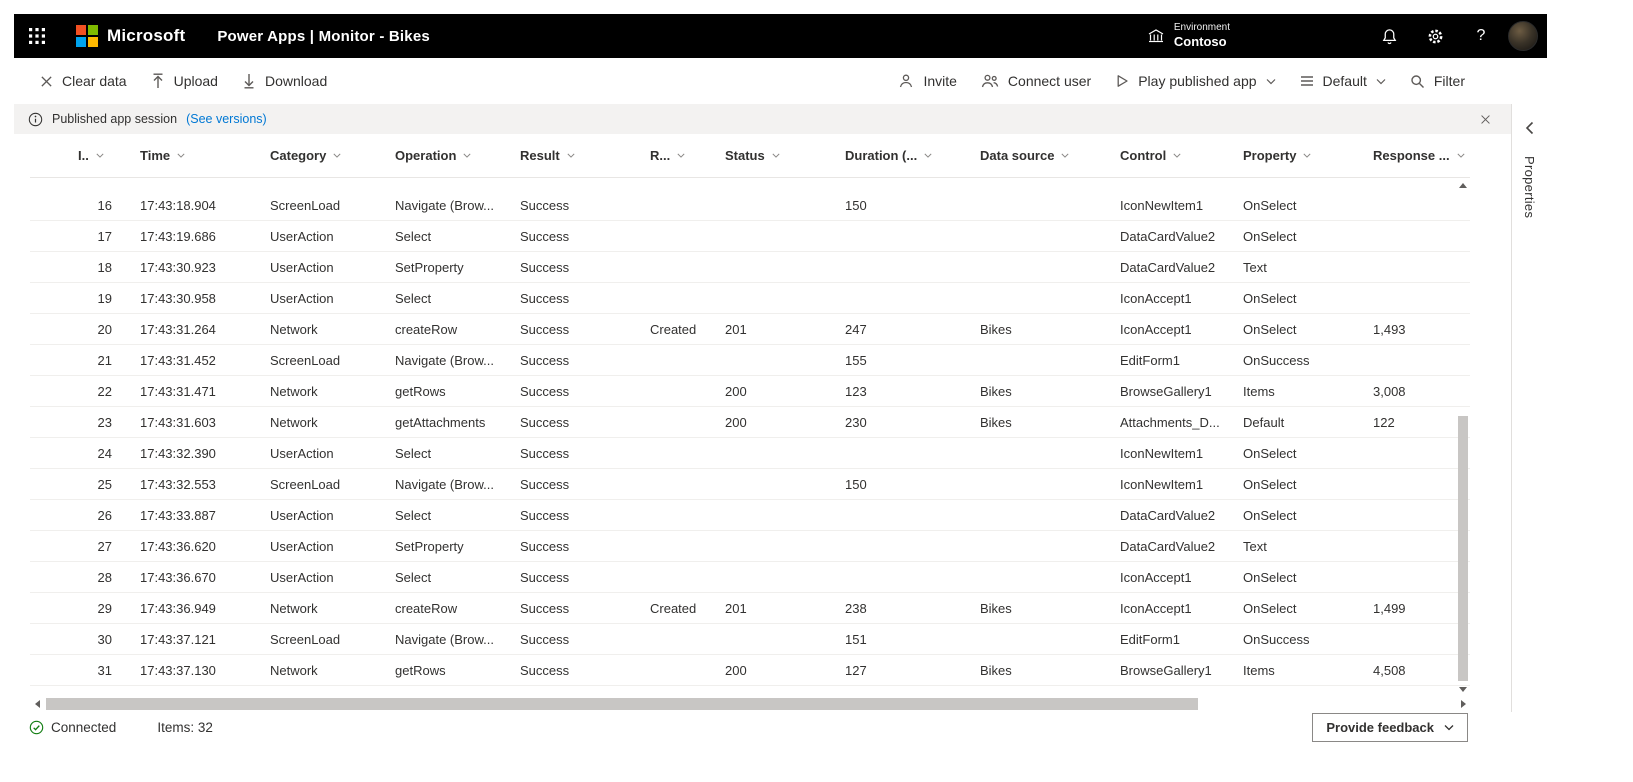 The width and height of the screenshot is (1633, 782). I want to click on provide-feedback-button: Provide feedback, so click(1390, 727).